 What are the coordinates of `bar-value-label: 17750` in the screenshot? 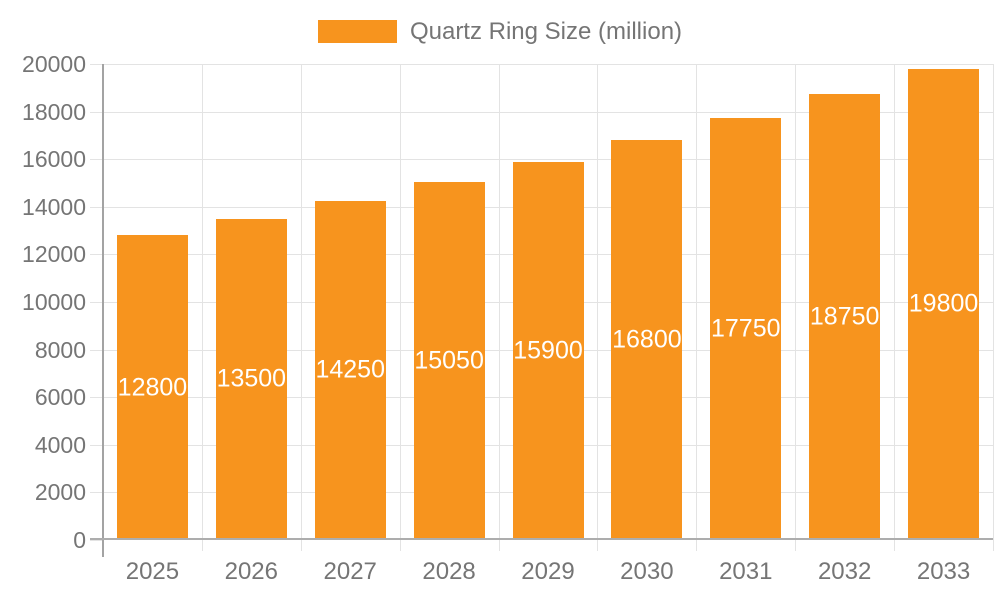 It's located at (746, 328).